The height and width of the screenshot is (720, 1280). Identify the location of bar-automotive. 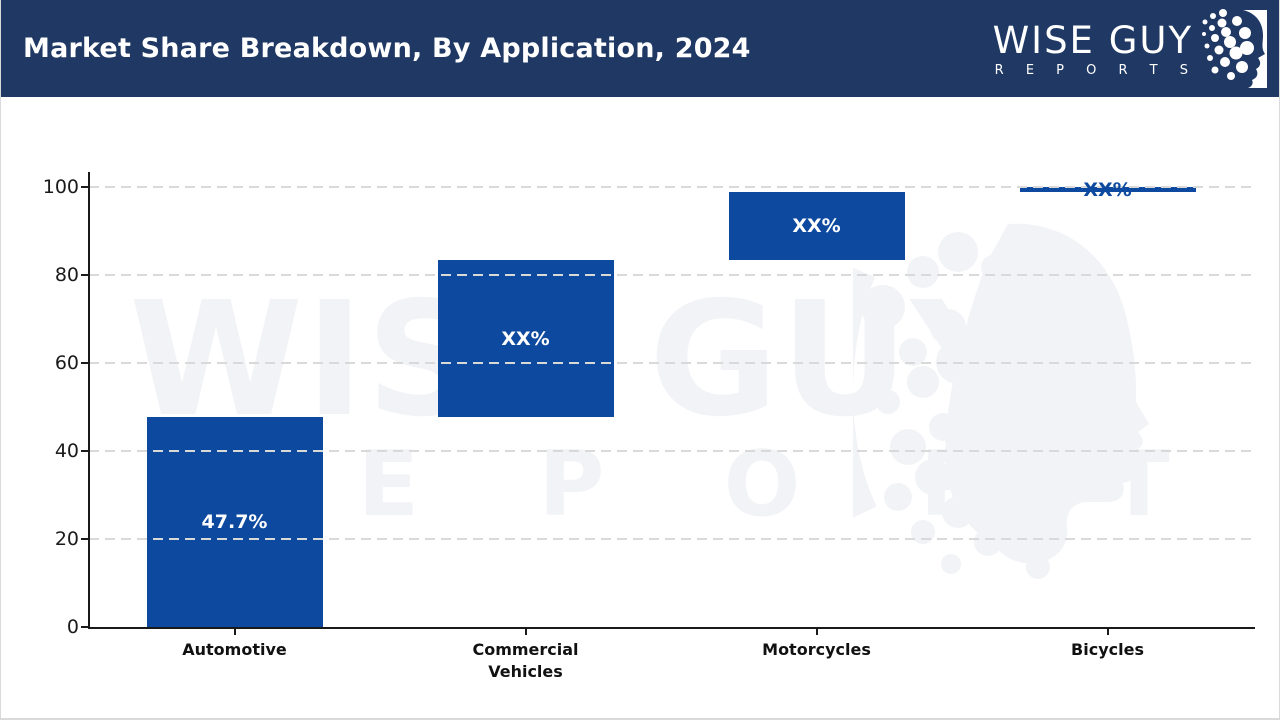
(234, 522).